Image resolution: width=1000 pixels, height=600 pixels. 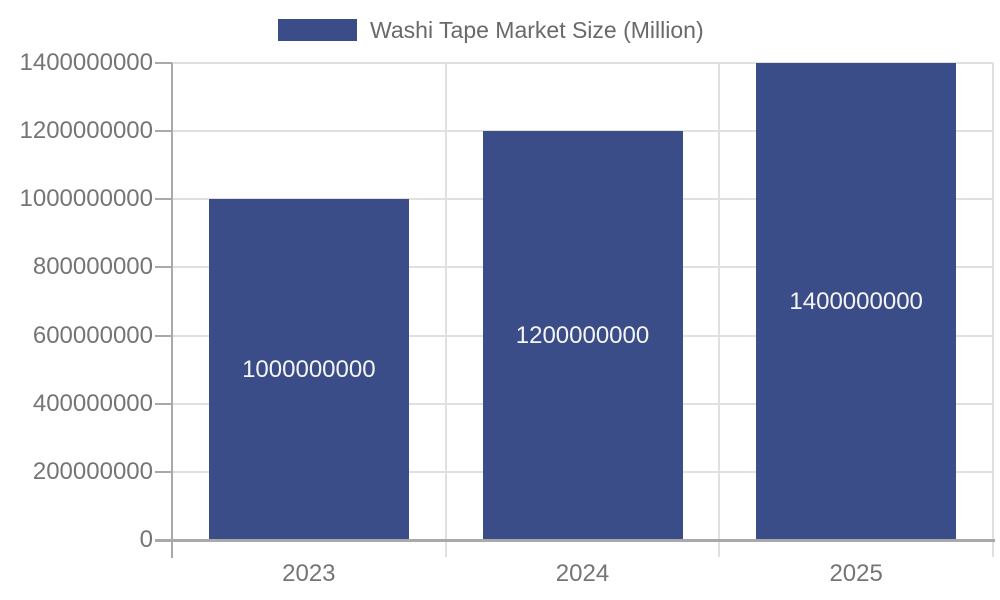 What do you see at coordinates (92, 335) in the screenshot?
I see `y-tick-label: 600000000` at bounding box center [92, 335].